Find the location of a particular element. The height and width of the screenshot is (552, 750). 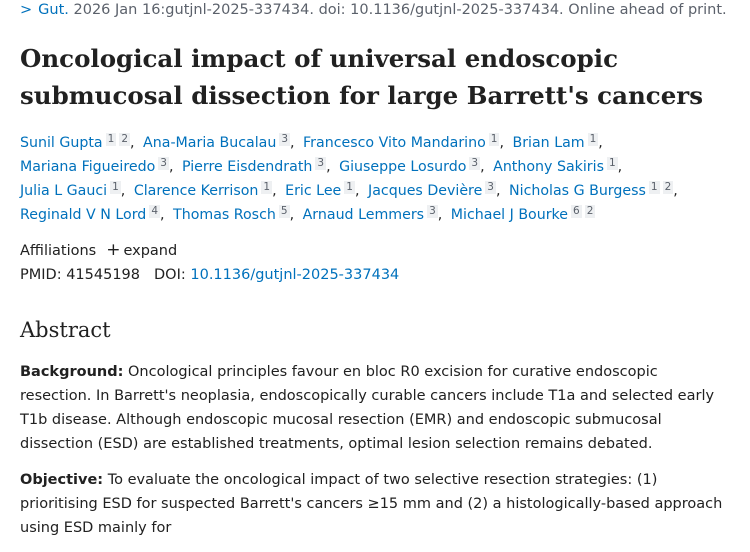

author-link: Ana-Maria Bucalau is located at coordinates (210, 143).